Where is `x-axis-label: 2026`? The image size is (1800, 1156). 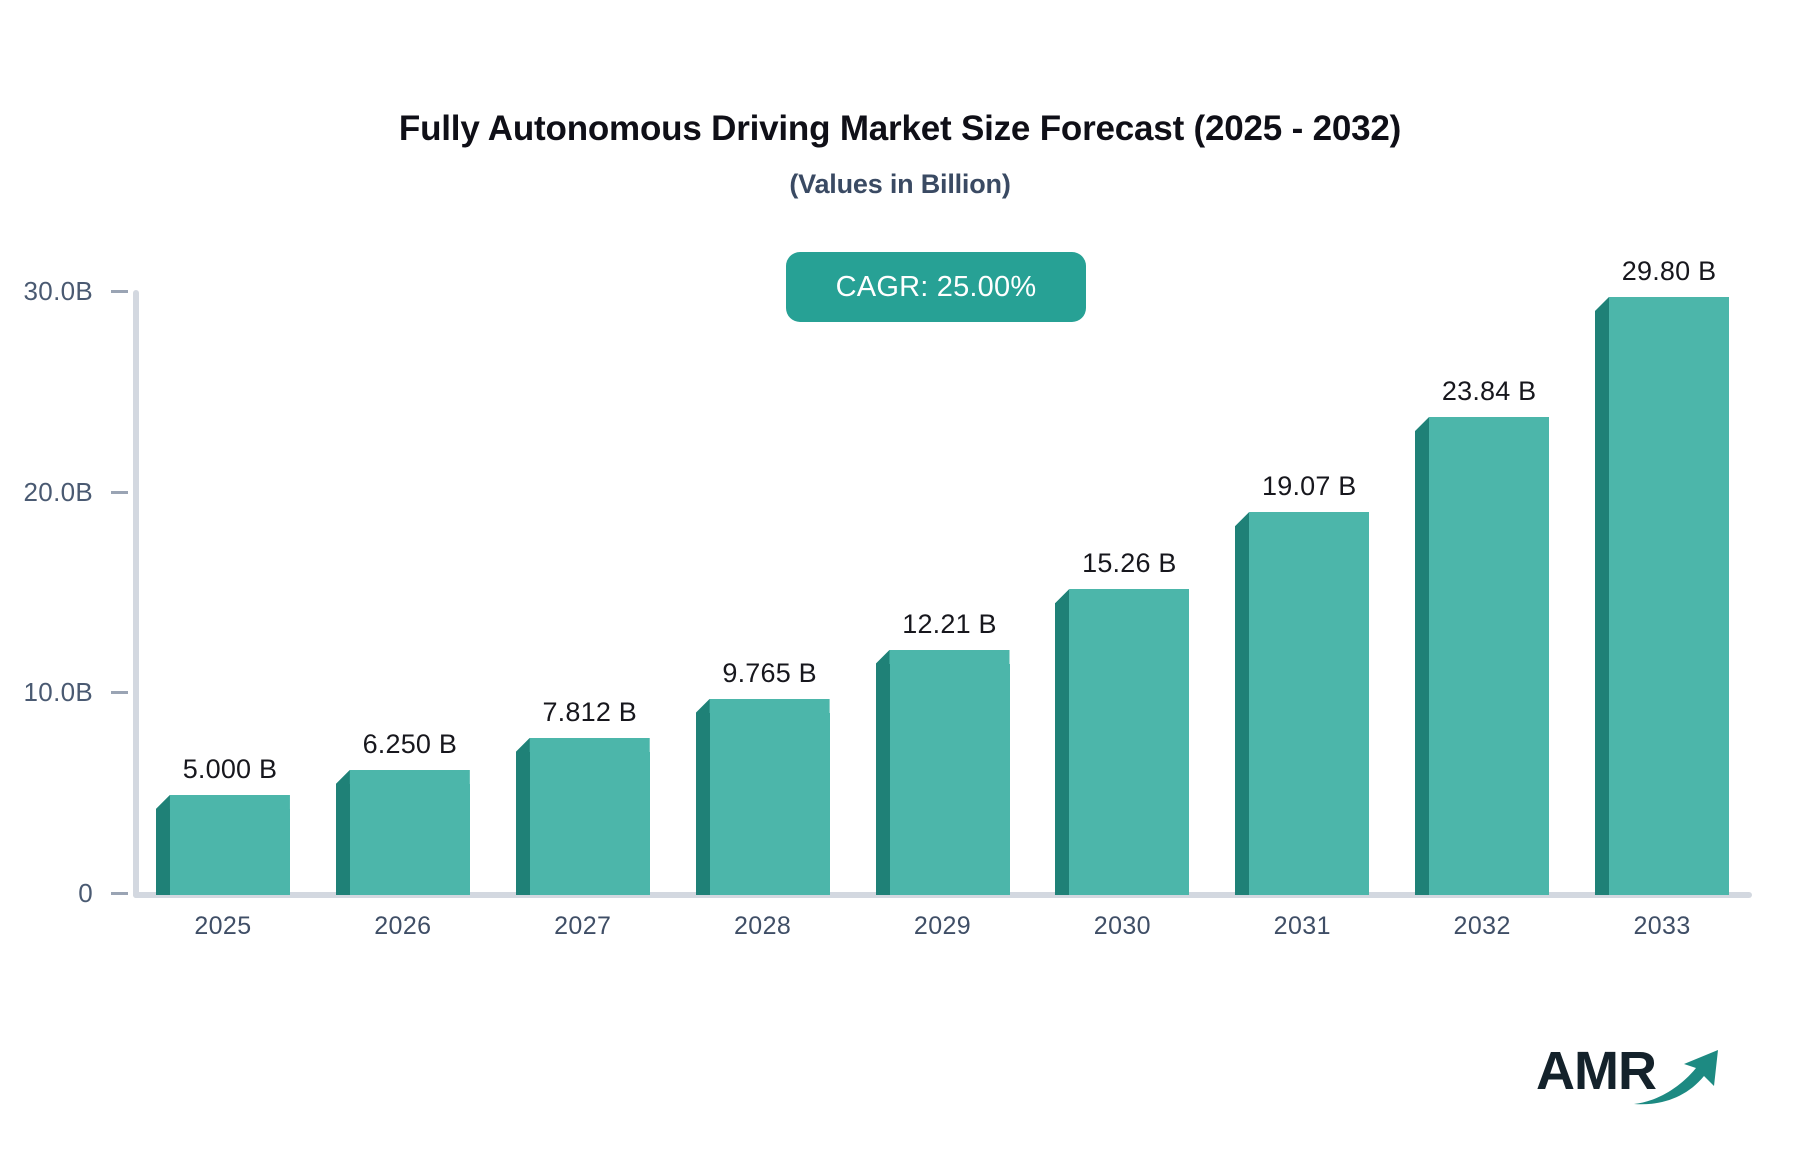
x-axis-label: 2026 is located at coordinates (403, 926).